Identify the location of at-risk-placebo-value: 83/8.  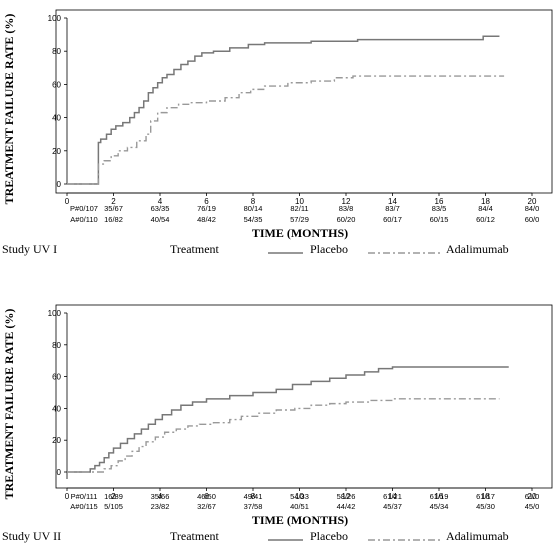
(346, 208).